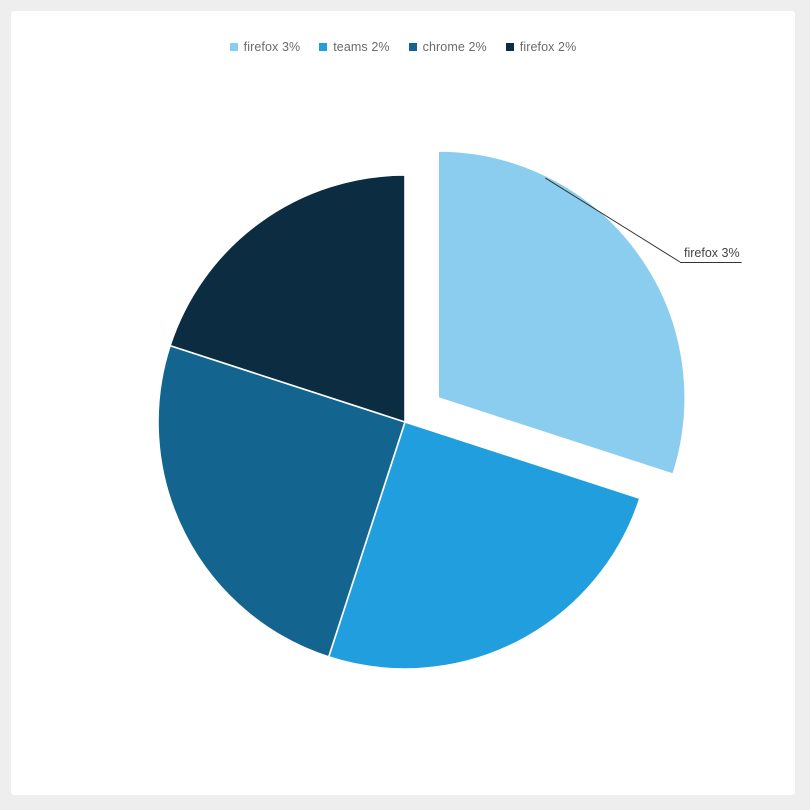 The image size is (810, 810). What do you see at coordinates (403, 47) in the screenshot?
I see `chart-legend: firefox 3% teams 2% chrome 2% firefox 2%` at bounding box center [403, 47].